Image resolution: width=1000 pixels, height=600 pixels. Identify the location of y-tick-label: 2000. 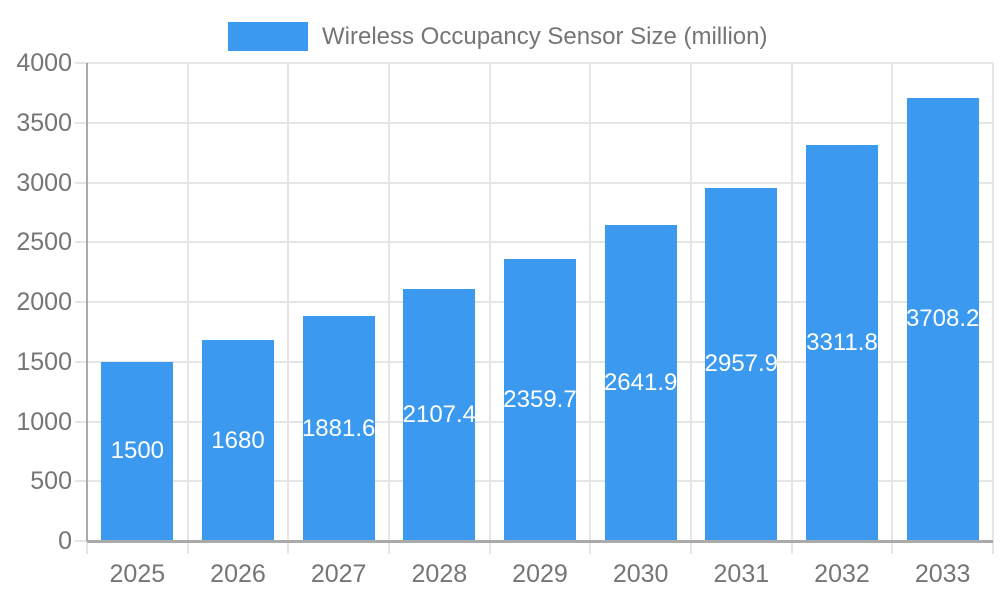
(44, 302).